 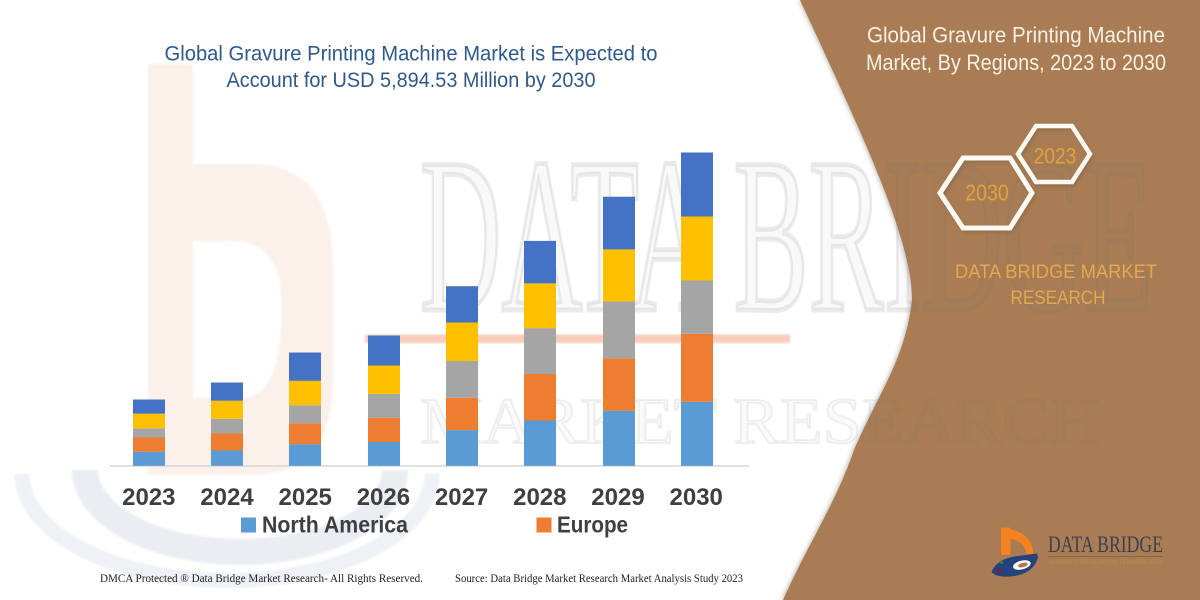 I want to click on svg-text: DATA BRIDGE MARKET, so click(x=1056, y=272).